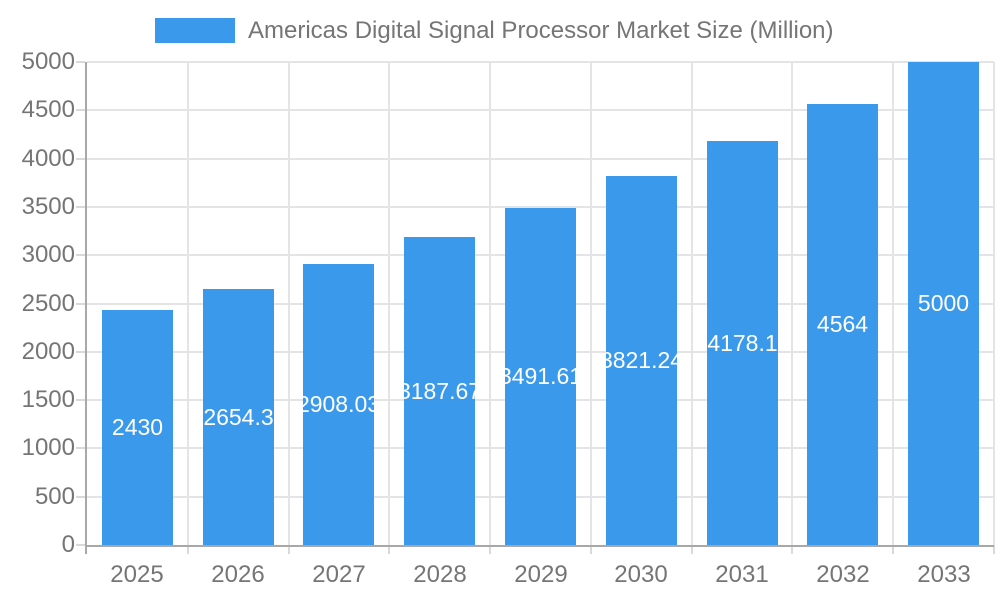 The width and height of the screenshot is (1000, 600). I want to click on bar: 2908.03, so click(338, 404).